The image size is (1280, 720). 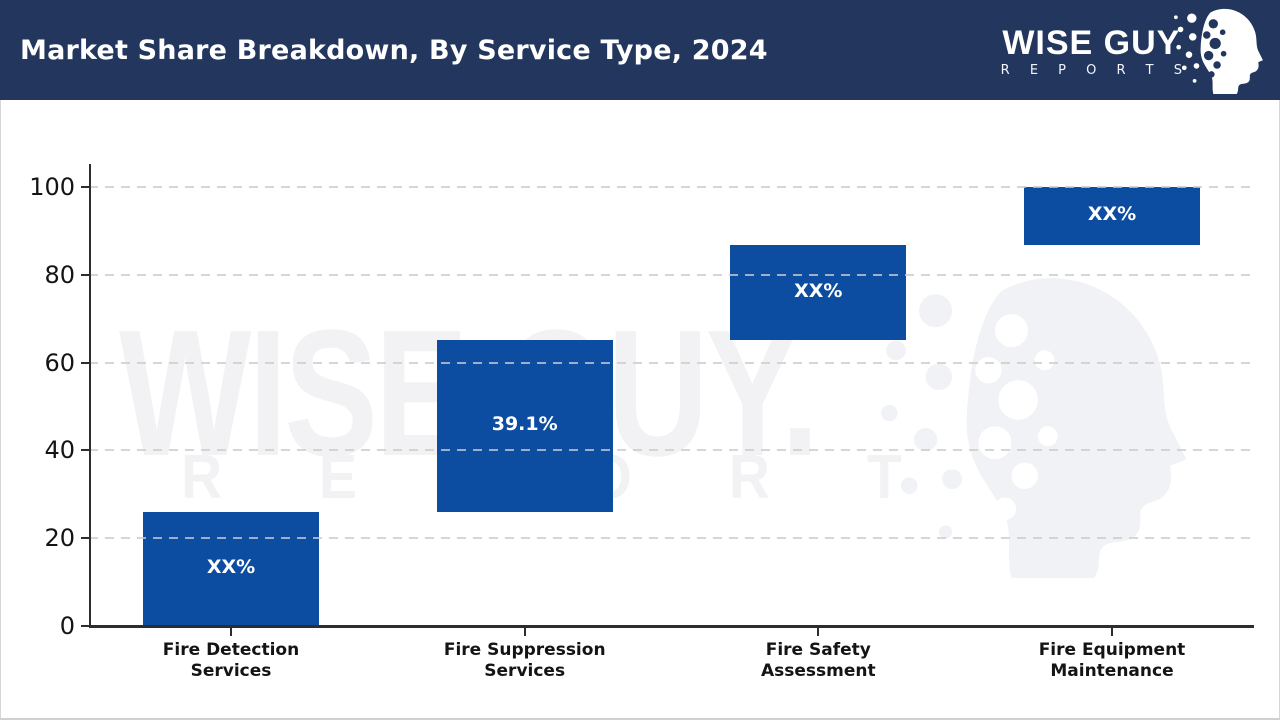 What do you see at coordinates (90, 395) in the screenshot?
I see `y-axis` at bounding box center [90, 395].